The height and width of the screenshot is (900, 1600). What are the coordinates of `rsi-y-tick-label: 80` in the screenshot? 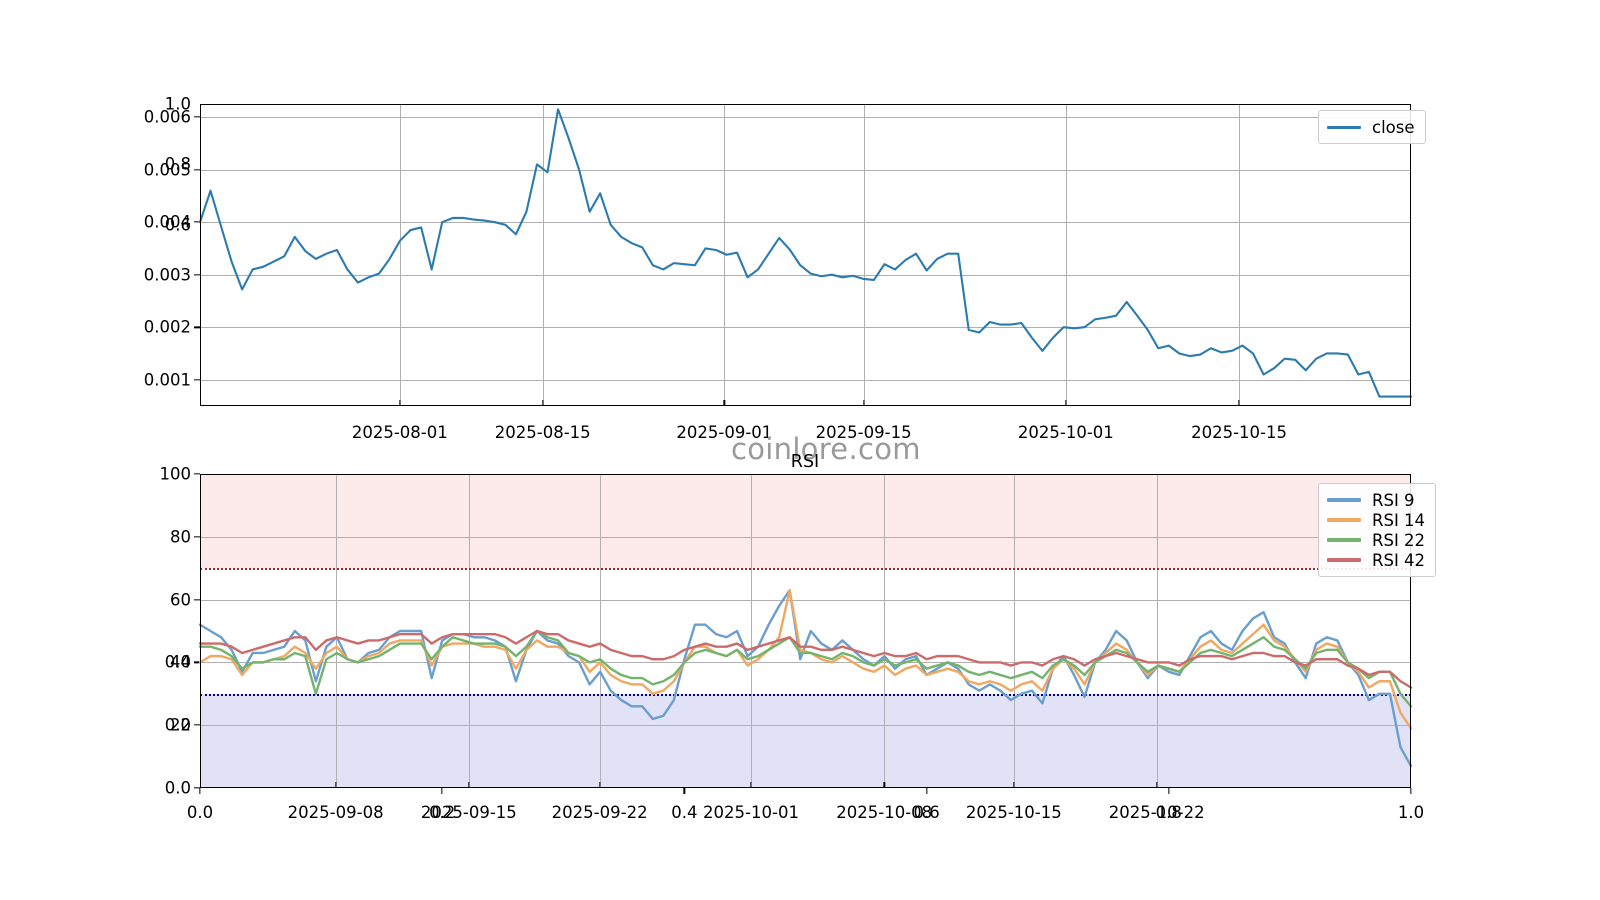 It's located at (180, 537).